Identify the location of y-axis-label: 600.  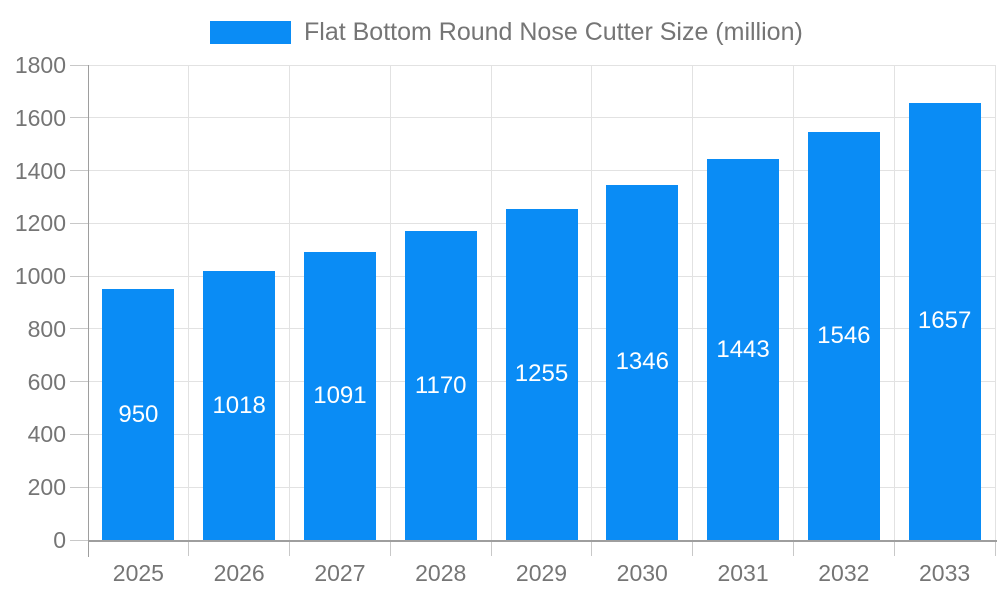
(46, 381).